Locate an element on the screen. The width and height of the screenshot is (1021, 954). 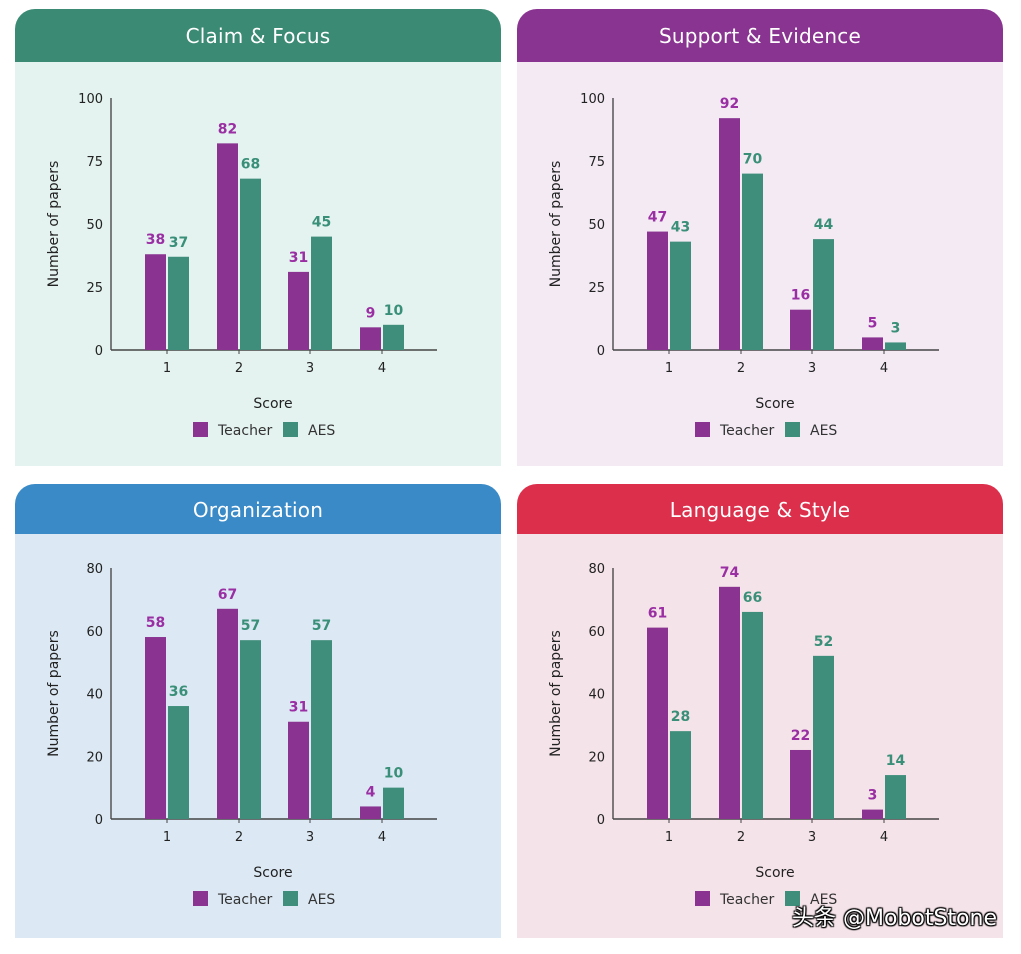
watermark: 头条 @MobotStone is located at coordinates (894, 918).